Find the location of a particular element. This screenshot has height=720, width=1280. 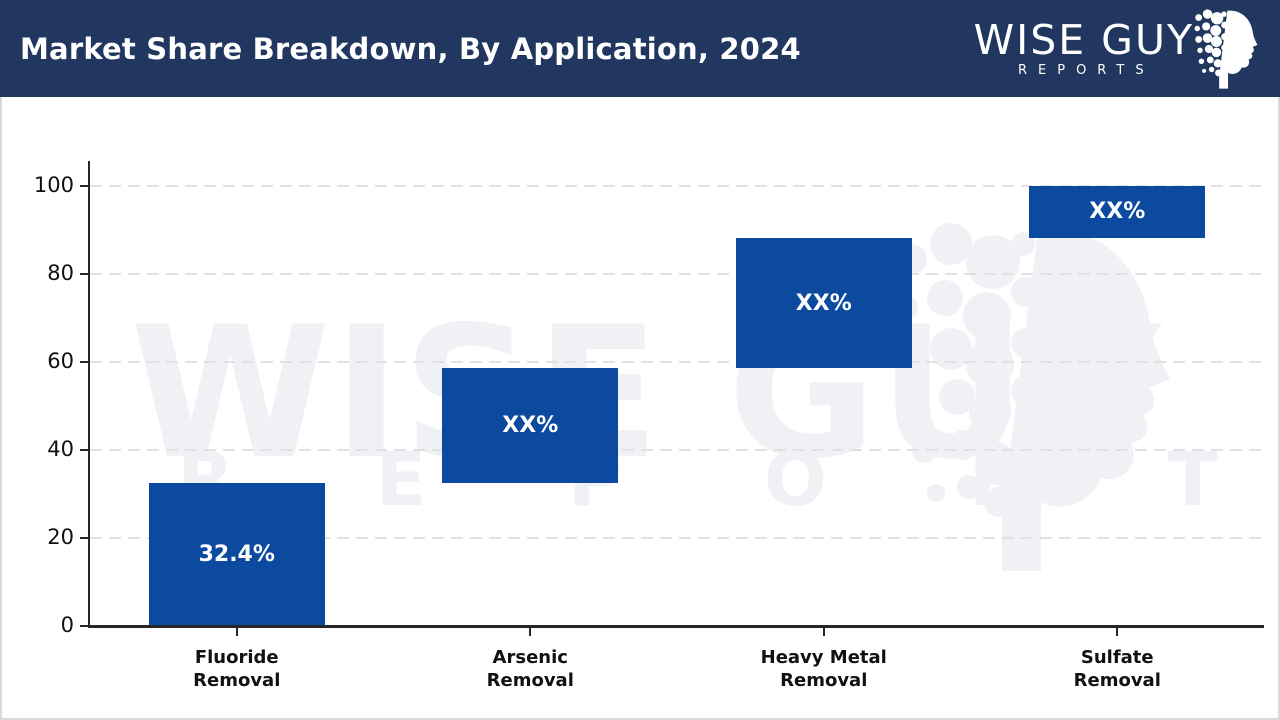

brand-logo-text: WISE GUY REPORTS is located at coordinates (1083, 47).